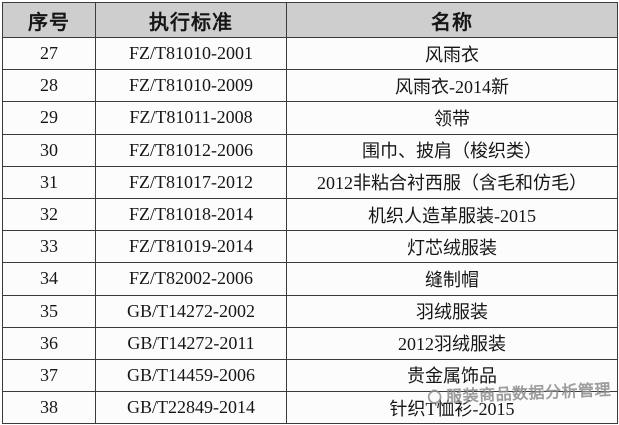 The height and width of the screenshot is (425, 619). I want to click on index-cell: 27, so click(49, 53).